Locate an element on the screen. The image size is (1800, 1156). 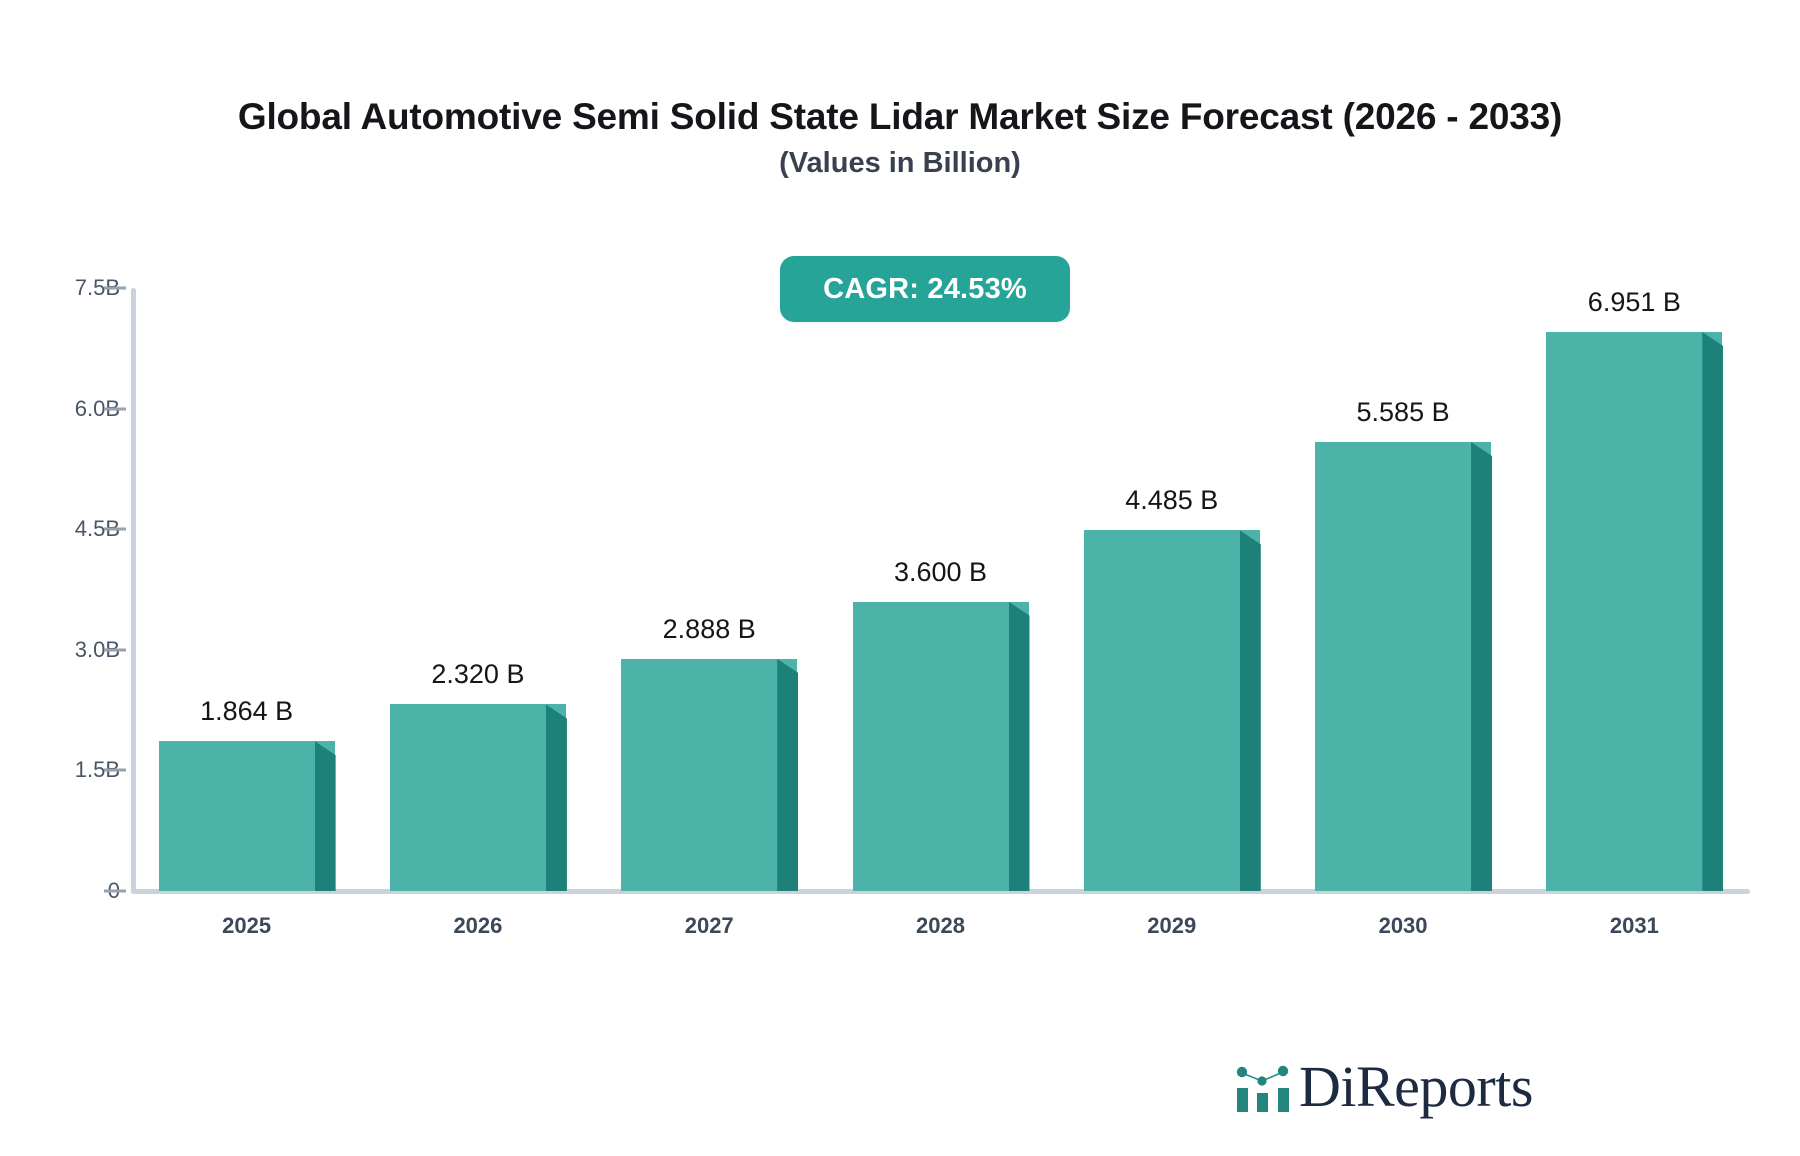
bar-column: 1.864 B is located at coordinates (247, 589).